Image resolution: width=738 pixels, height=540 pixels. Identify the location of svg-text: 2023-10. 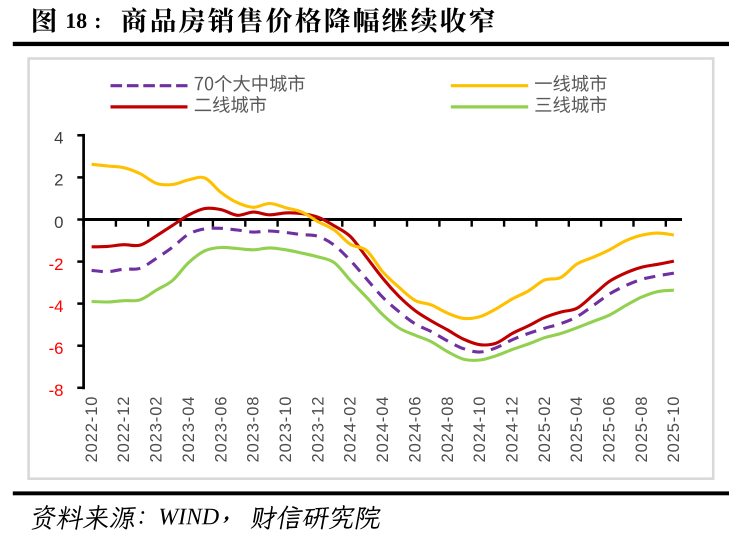
(286, 429).